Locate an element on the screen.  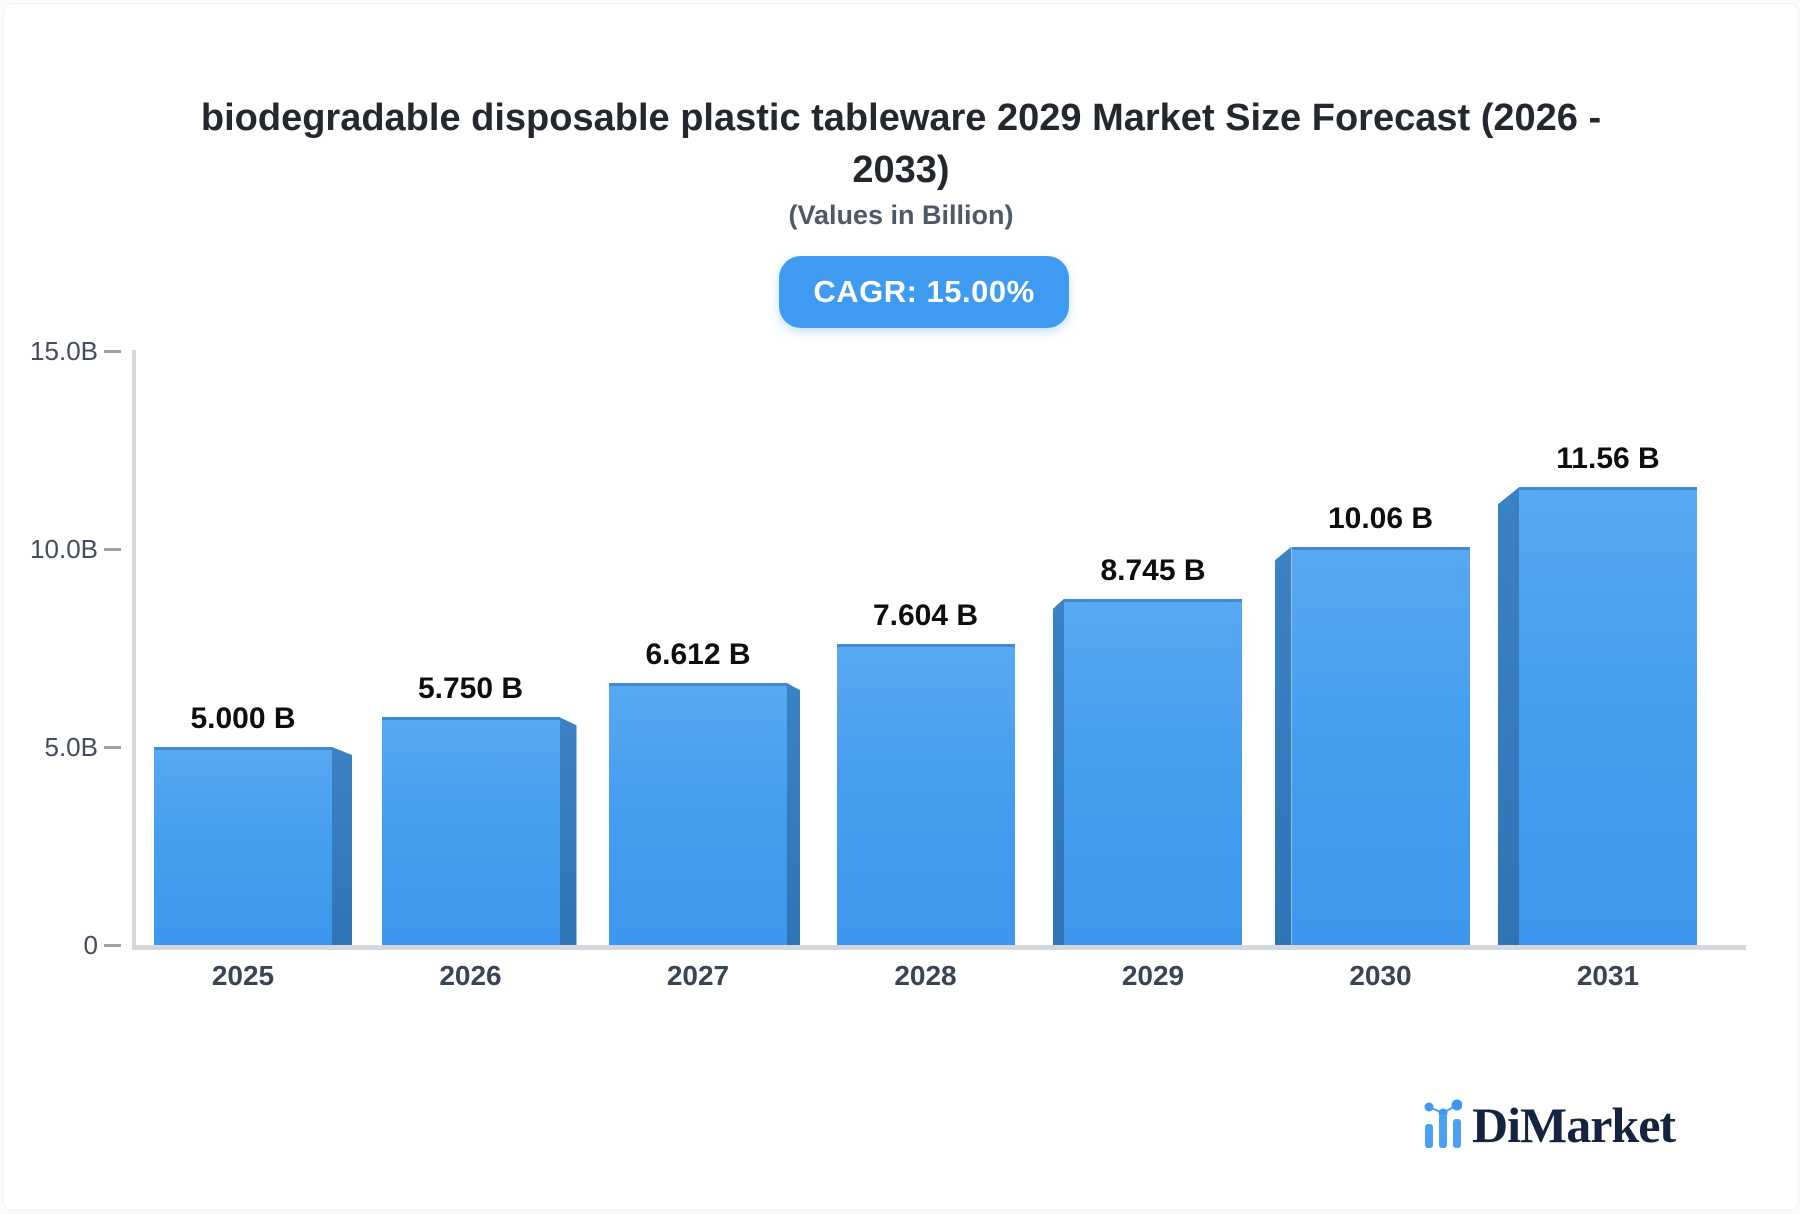
x-axis-baseline is located at coordinates (939, 947).